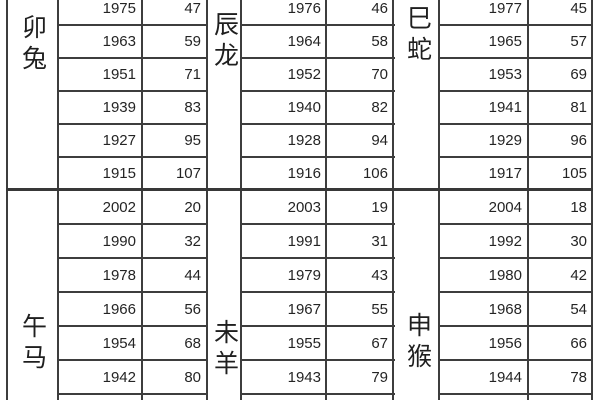  I want to click on table-row: 1956 66, so click(516, 343).